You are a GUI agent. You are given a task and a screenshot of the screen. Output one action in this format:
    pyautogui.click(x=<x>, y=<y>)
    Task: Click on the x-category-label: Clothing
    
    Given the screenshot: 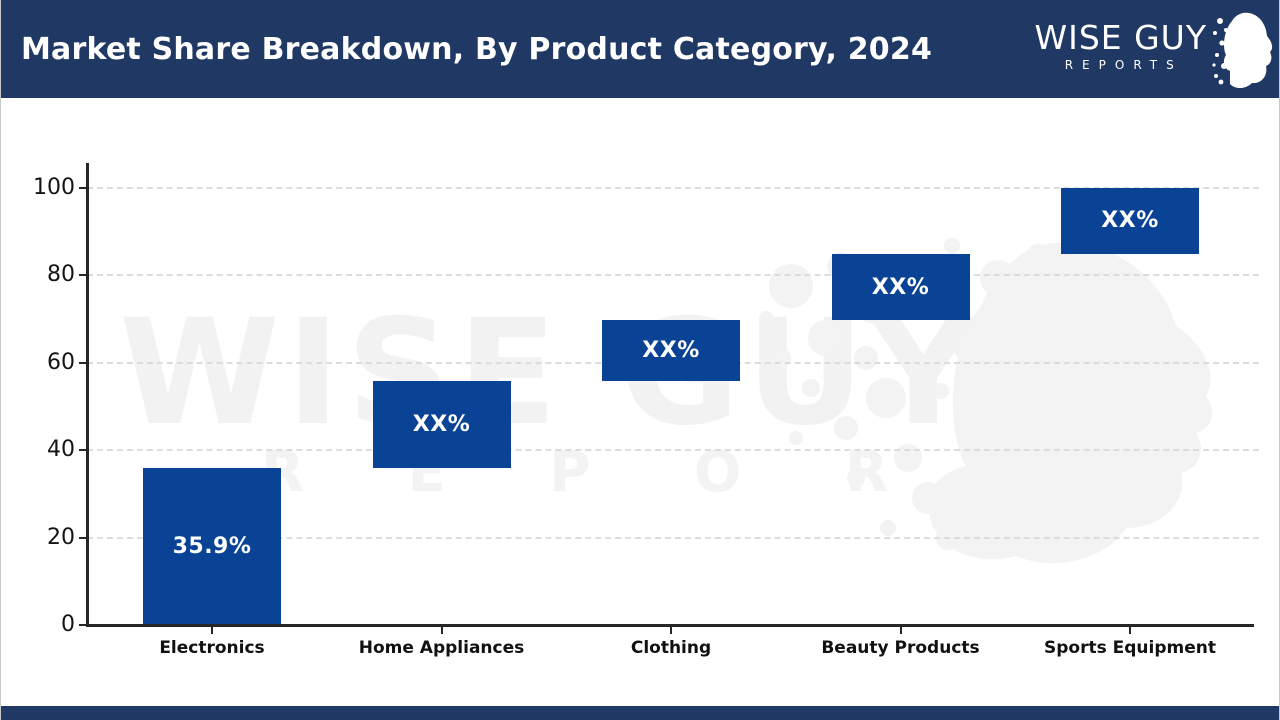 What is the action you would take?
    pyautogui.click(x=671, y=648)
    